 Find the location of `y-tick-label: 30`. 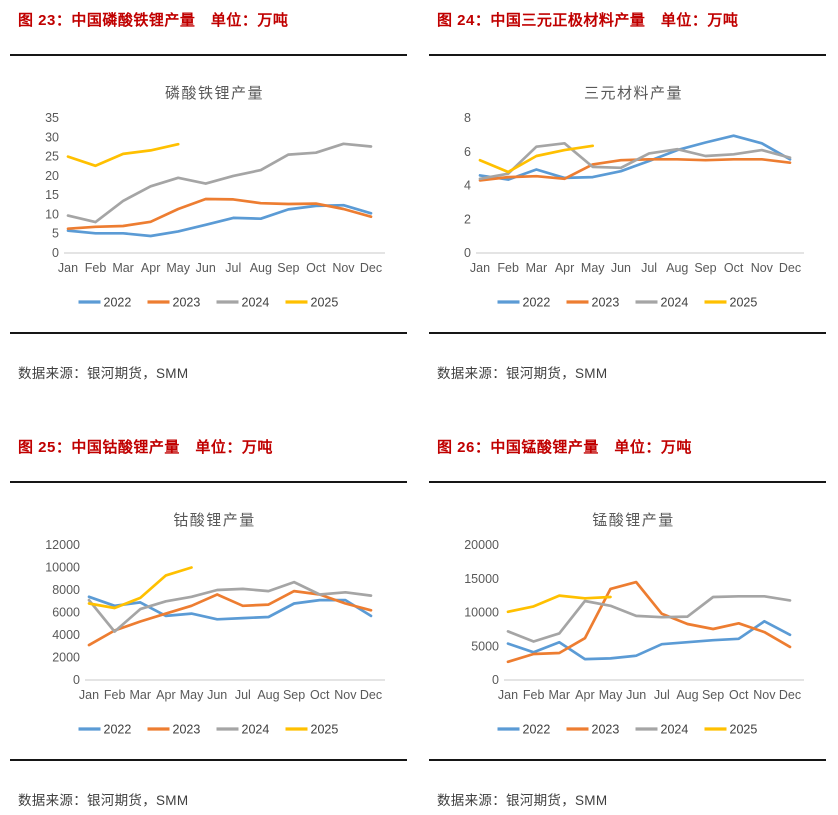

y-tick-label: 30 is located at coordinates (52, 137).